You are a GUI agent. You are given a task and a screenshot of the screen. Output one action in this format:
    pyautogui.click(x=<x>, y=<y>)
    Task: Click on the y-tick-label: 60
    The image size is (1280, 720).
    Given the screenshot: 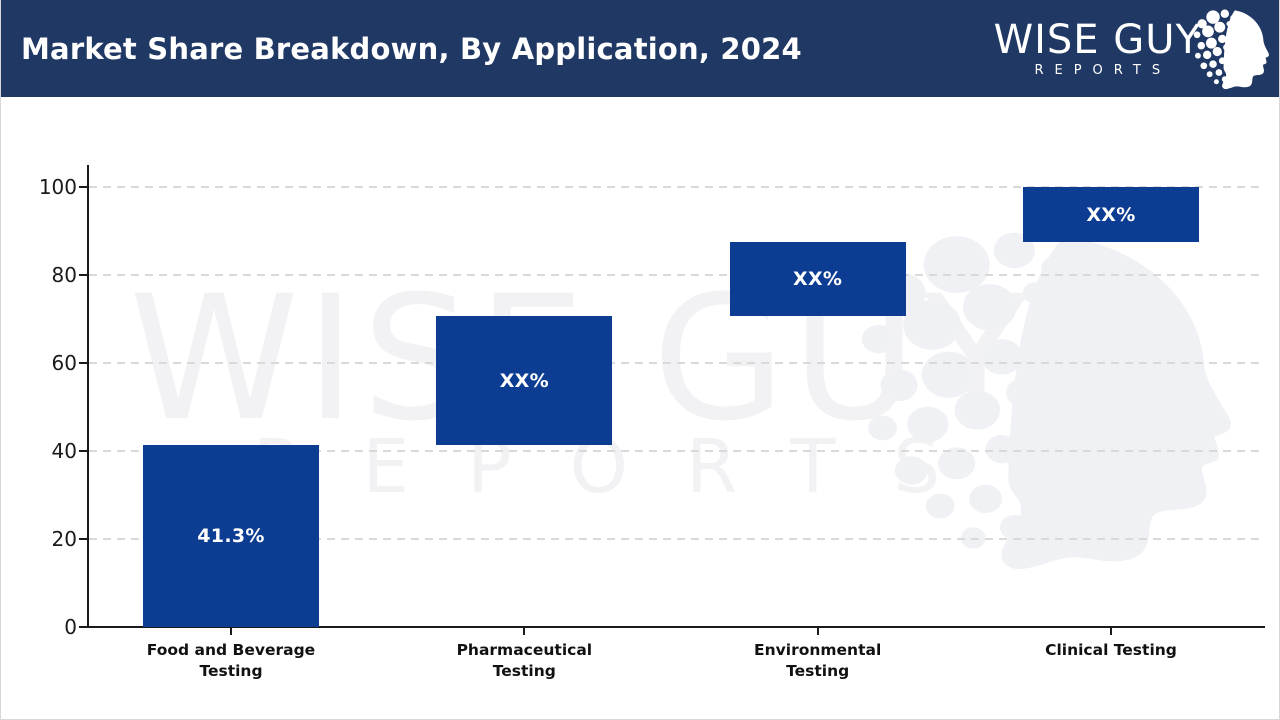 What is the action you would take?
    pyautogui.click(x=64, y=363)
    